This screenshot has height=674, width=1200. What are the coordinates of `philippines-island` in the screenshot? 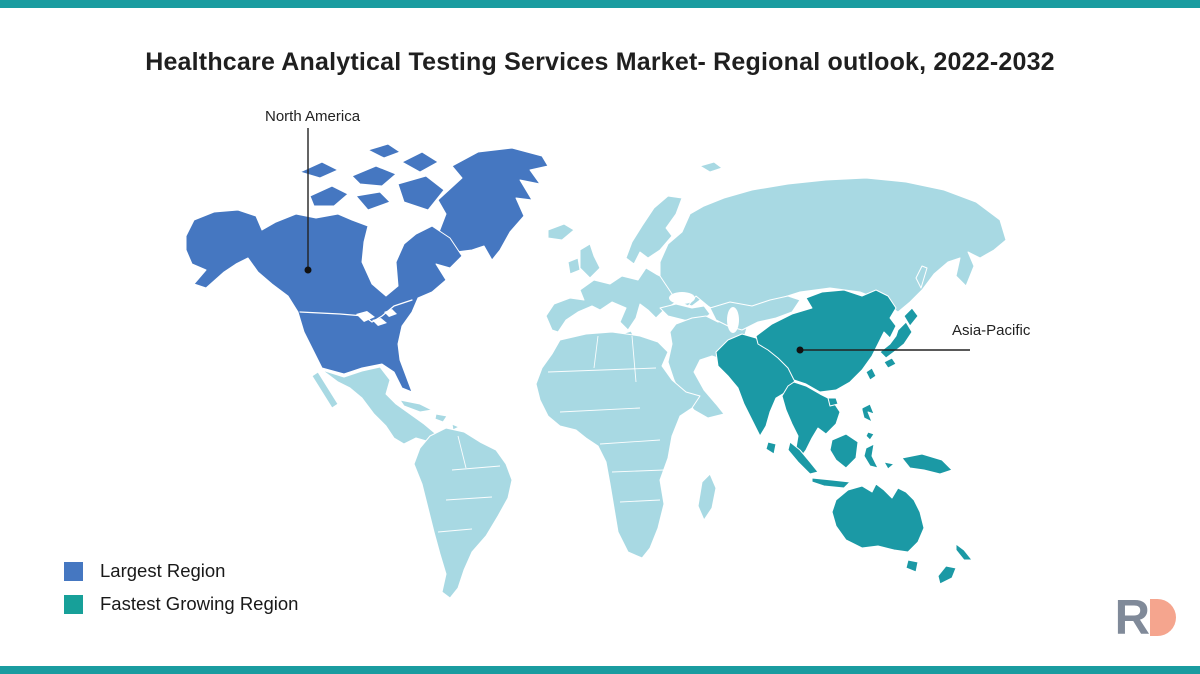 It's located at (870, 436).